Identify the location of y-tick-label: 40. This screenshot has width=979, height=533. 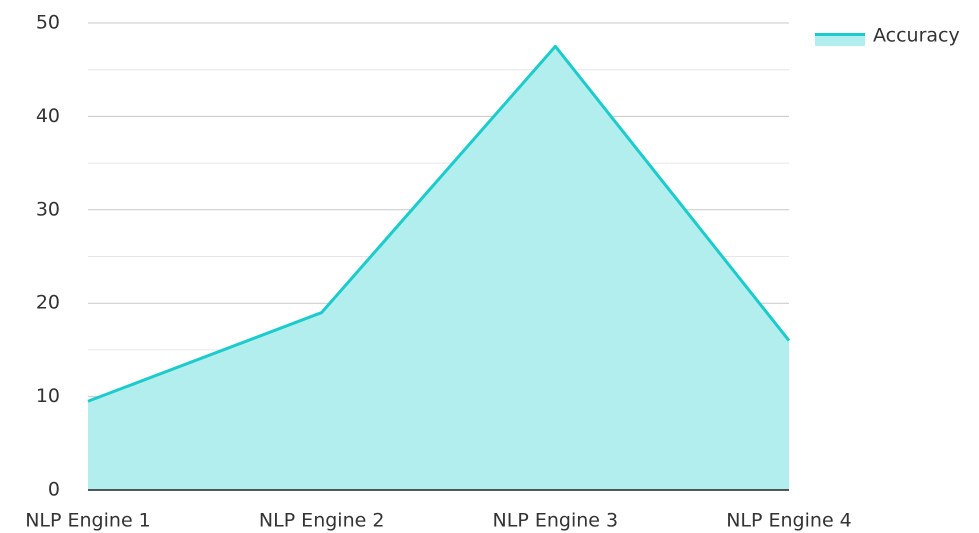
(48, 116).